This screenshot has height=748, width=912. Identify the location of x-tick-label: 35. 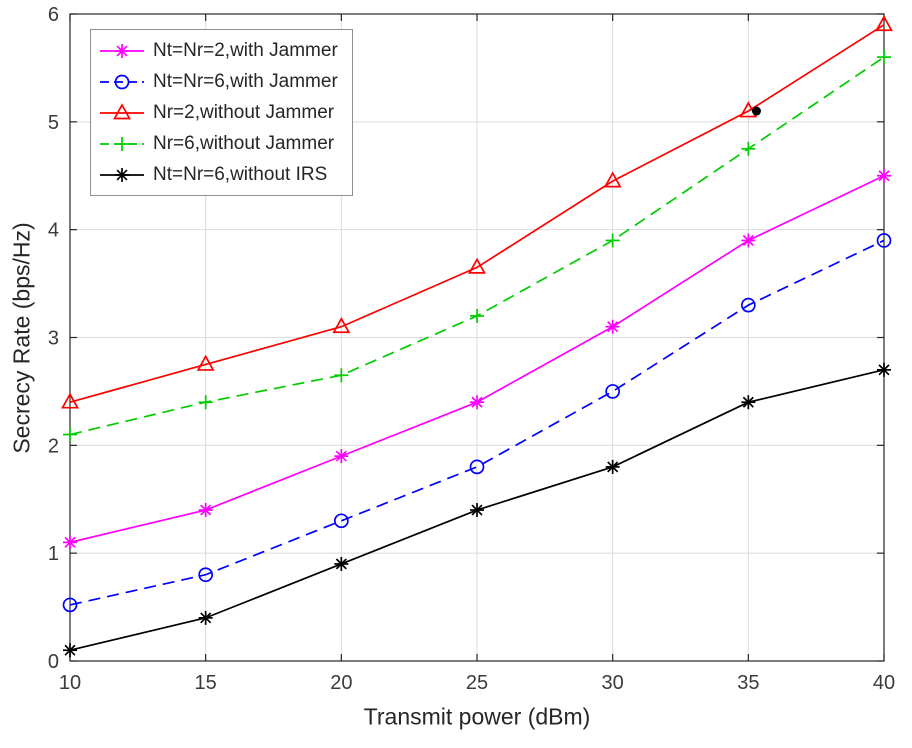
(748, 683).